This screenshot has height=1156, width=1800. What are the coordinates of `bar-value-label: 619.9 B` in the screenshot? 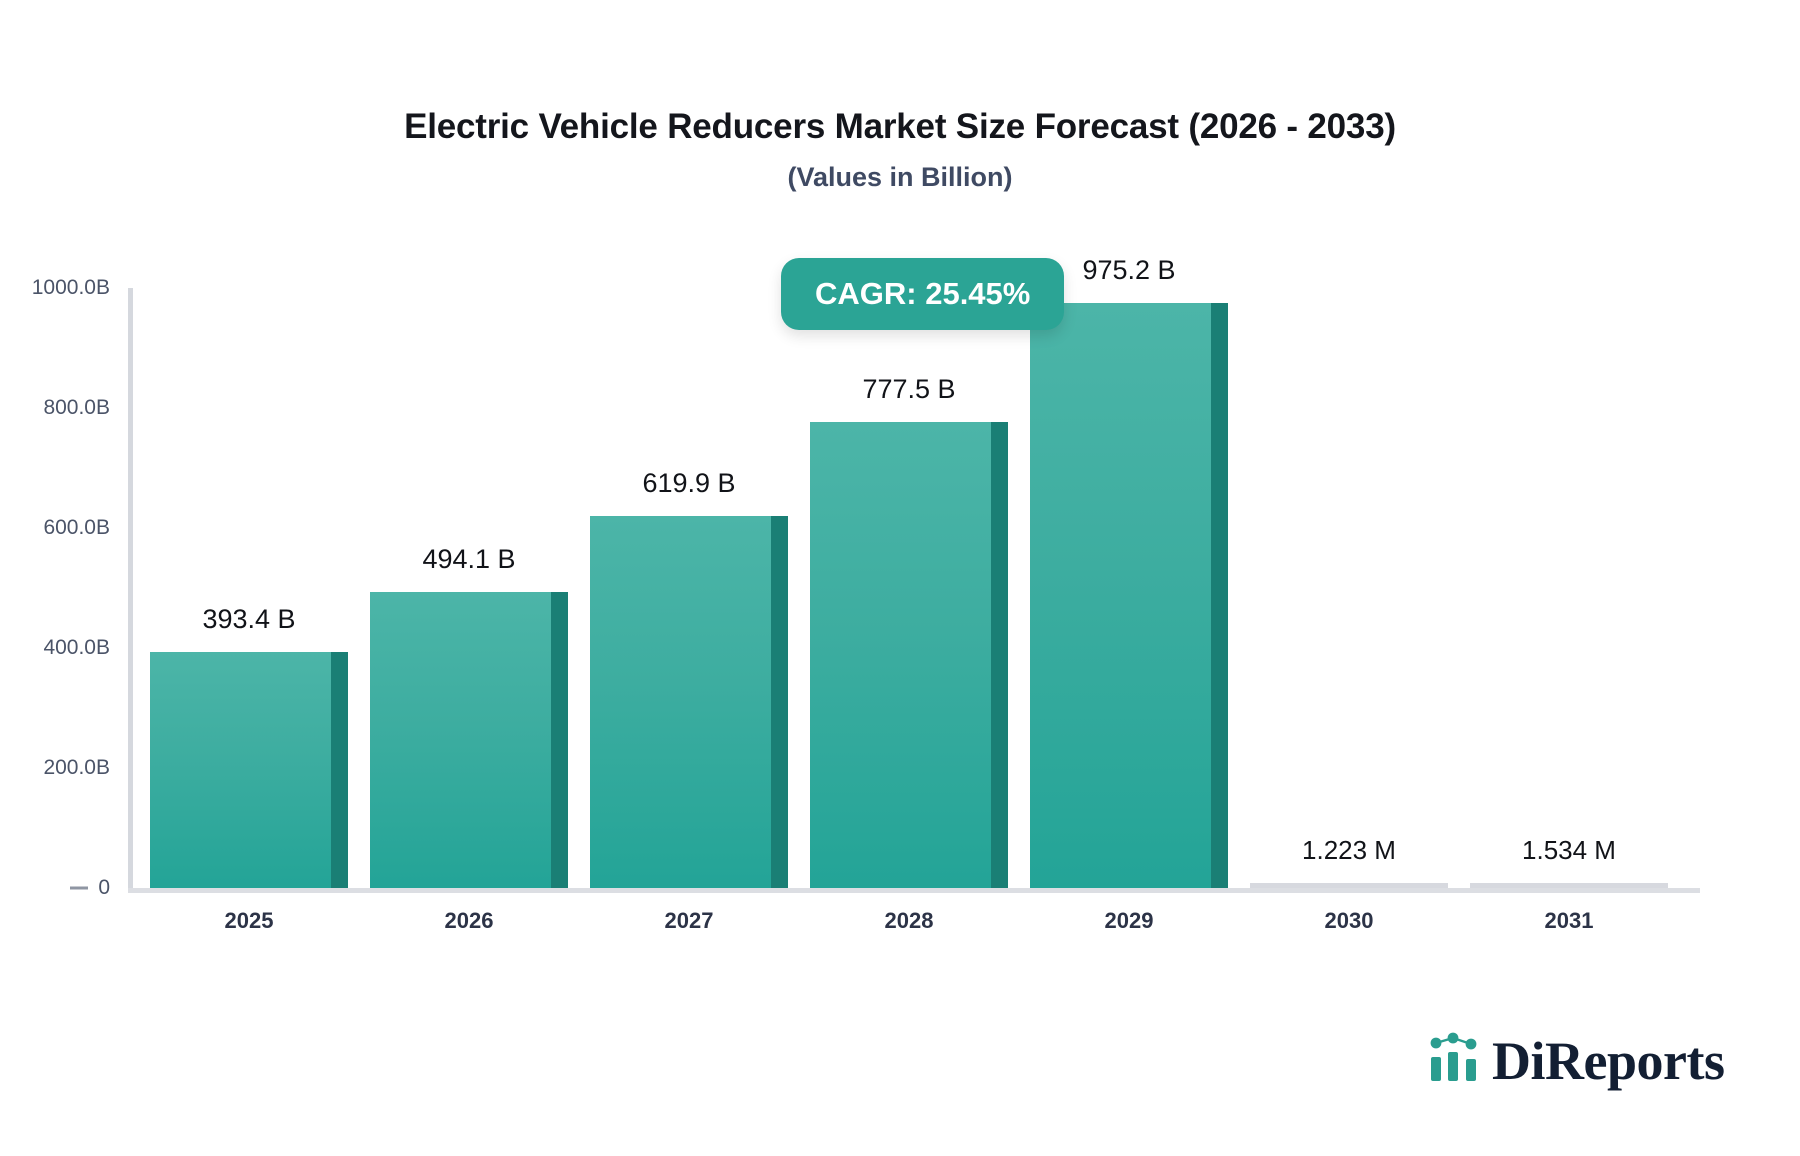 It's located at (689, 483).